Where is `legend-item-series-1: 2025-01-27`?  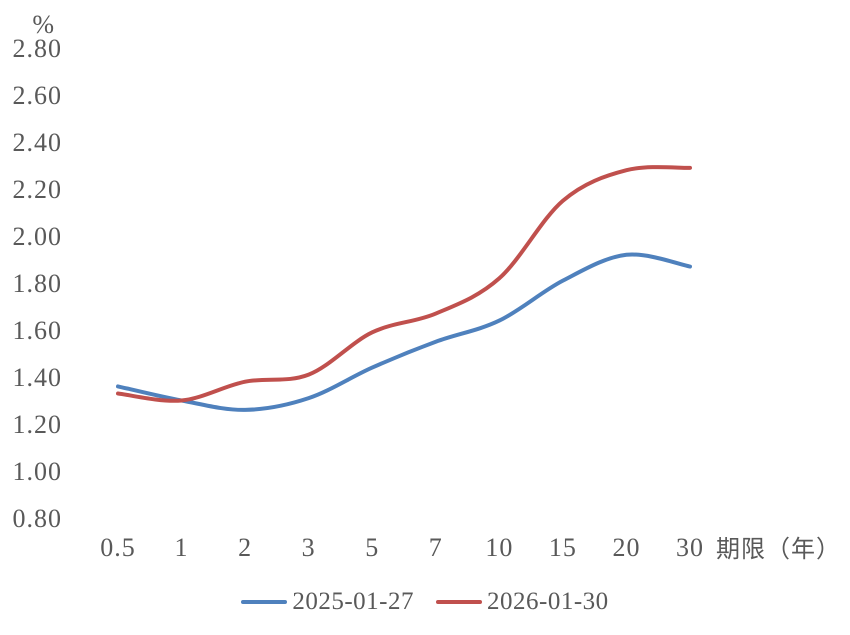
legend-item-series-1: 2025-01-27 is located at coordinates (327, 601).